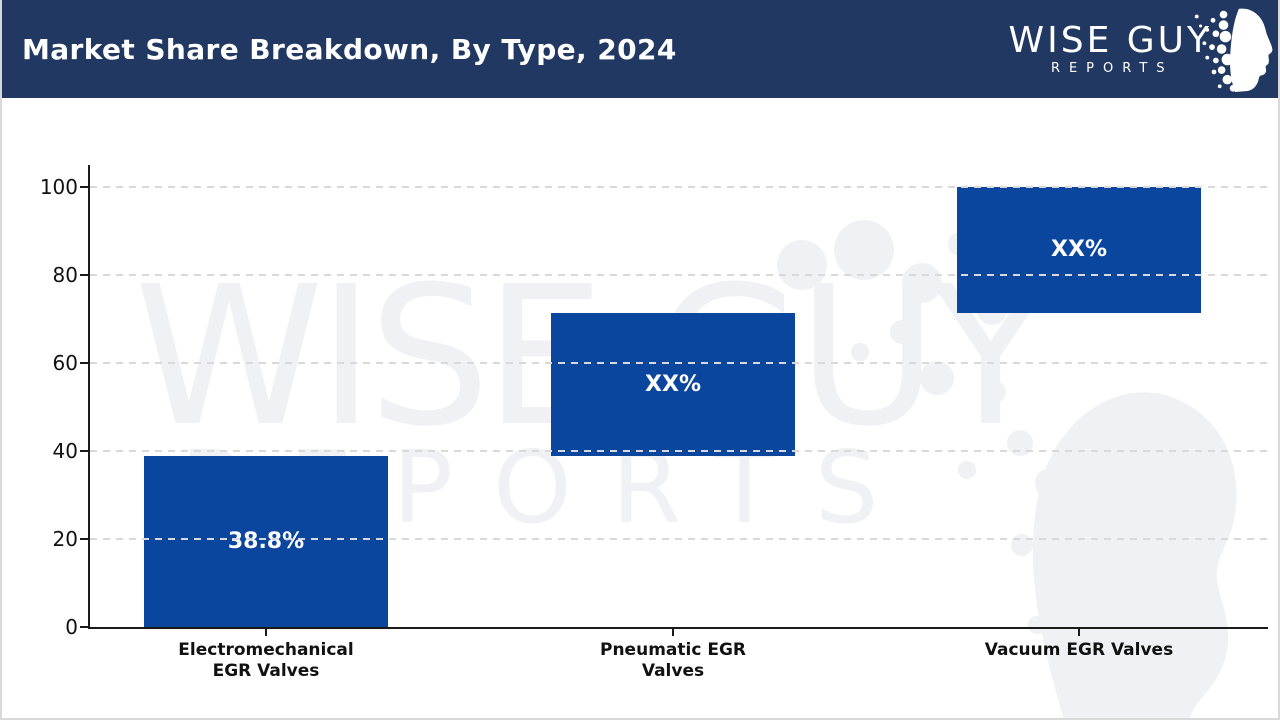 Image resolution: width=1280 pixels, height=720 pixels. What do you see at coordinates (58, 187) in the screenshot?
I see `y-tick-label: 100` at bounding box center [58, 187].